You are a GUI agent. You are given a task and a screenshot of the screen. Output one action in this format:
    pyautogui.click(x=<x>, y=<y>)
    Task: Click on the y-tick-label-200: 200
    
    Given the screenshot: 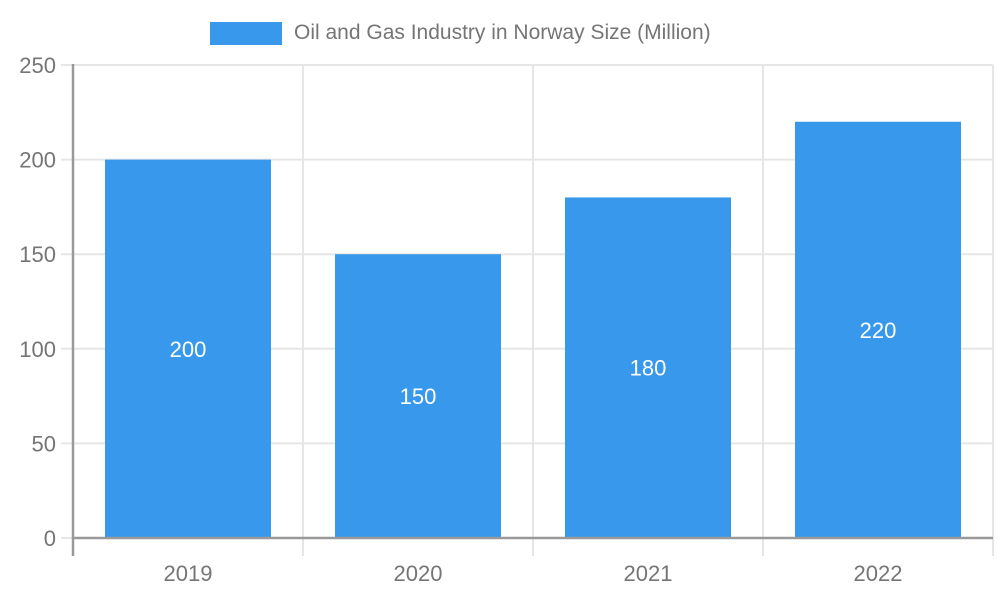 What is the action you would take?
    pyautogui.click(x=37, y=160)
    